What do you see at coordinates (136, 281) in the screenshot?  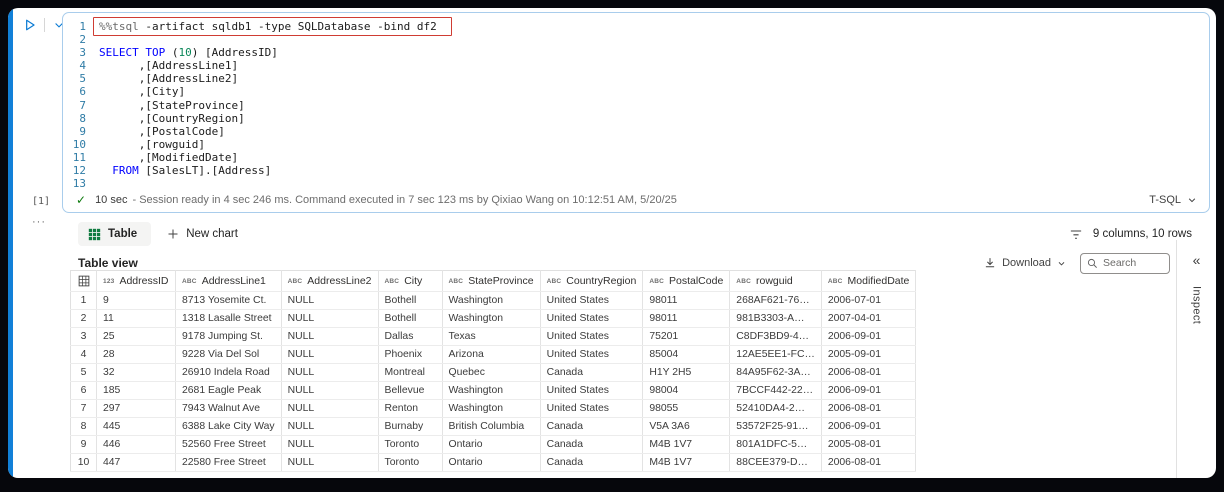 I see `column-header-AddressID: 123 AddressID` at bounding box center [136, 281].